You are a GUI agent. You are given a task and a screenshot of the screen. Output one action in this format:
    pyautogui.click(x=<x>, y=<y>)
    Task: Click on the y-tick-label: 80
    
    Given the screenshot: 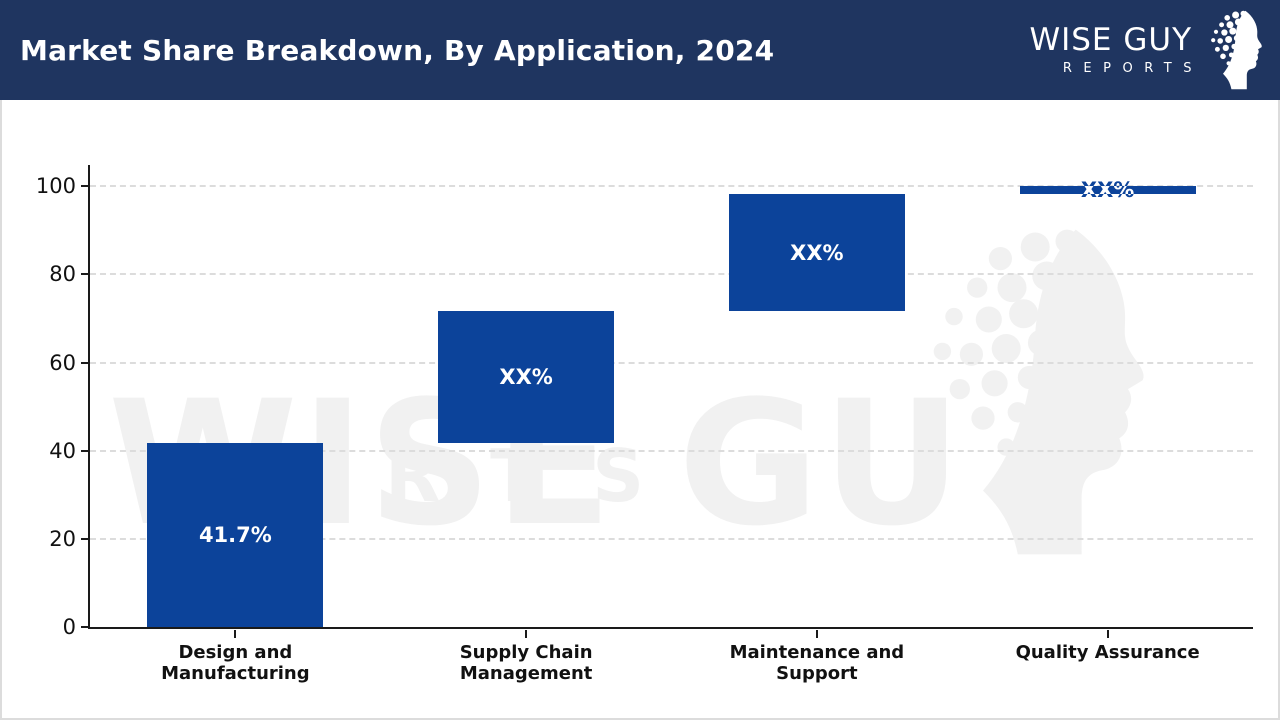 What is the action you would take?
    pyautogui.click(x=62, y=274)
    